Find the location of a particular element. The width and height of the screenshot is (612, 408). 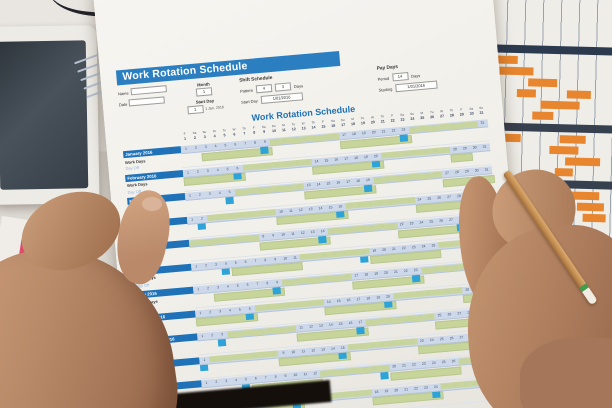

calendar-header-cell: Tu 12 is located at coordinates (293, 126).